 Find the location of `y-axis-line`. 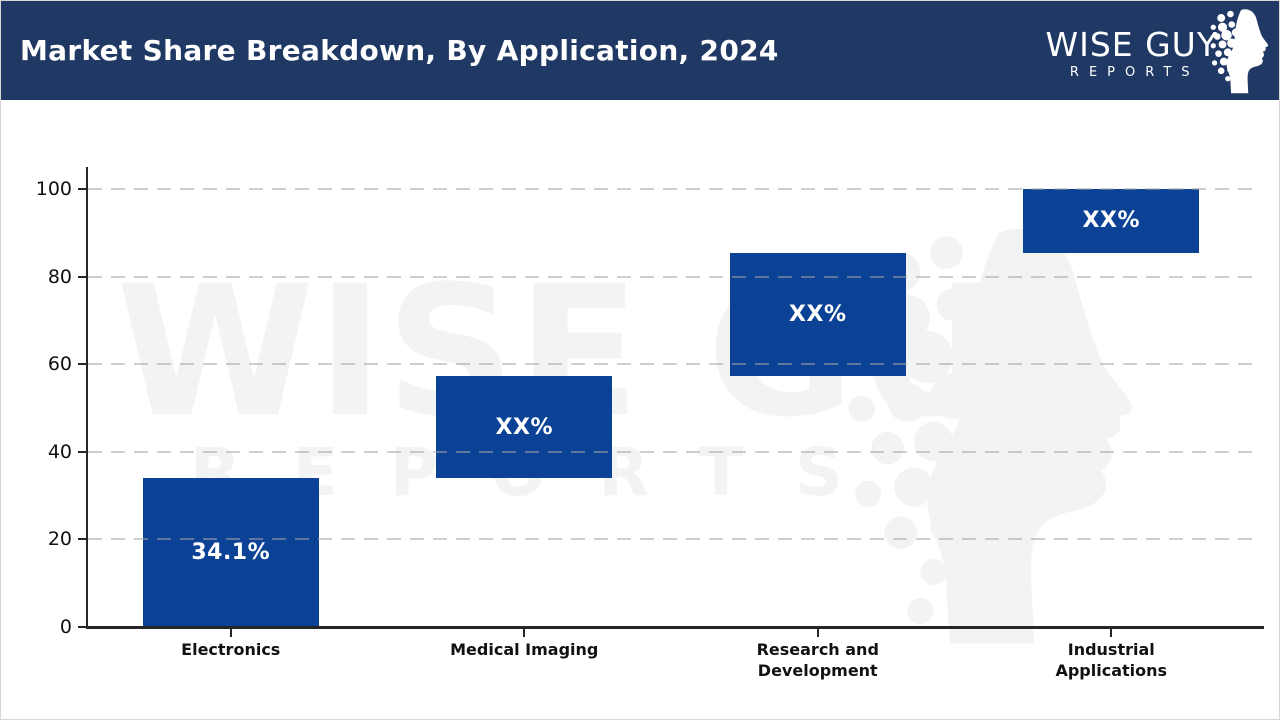

y-axis-line is located at coordinates (87, 397).